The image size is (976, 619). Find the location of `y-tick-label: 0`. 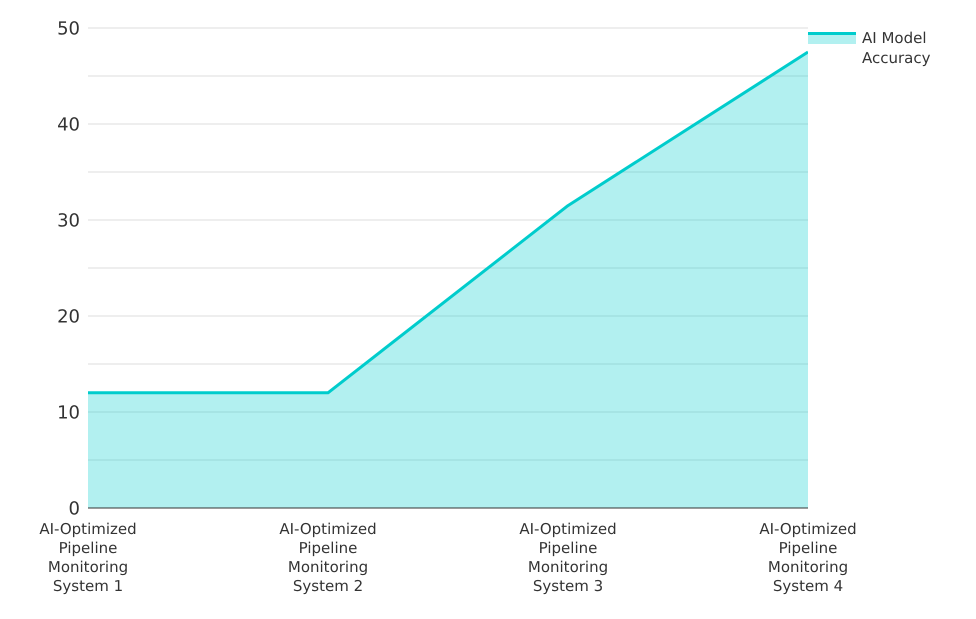

y-tick-label: 0 is located at coordinates (74, 509).